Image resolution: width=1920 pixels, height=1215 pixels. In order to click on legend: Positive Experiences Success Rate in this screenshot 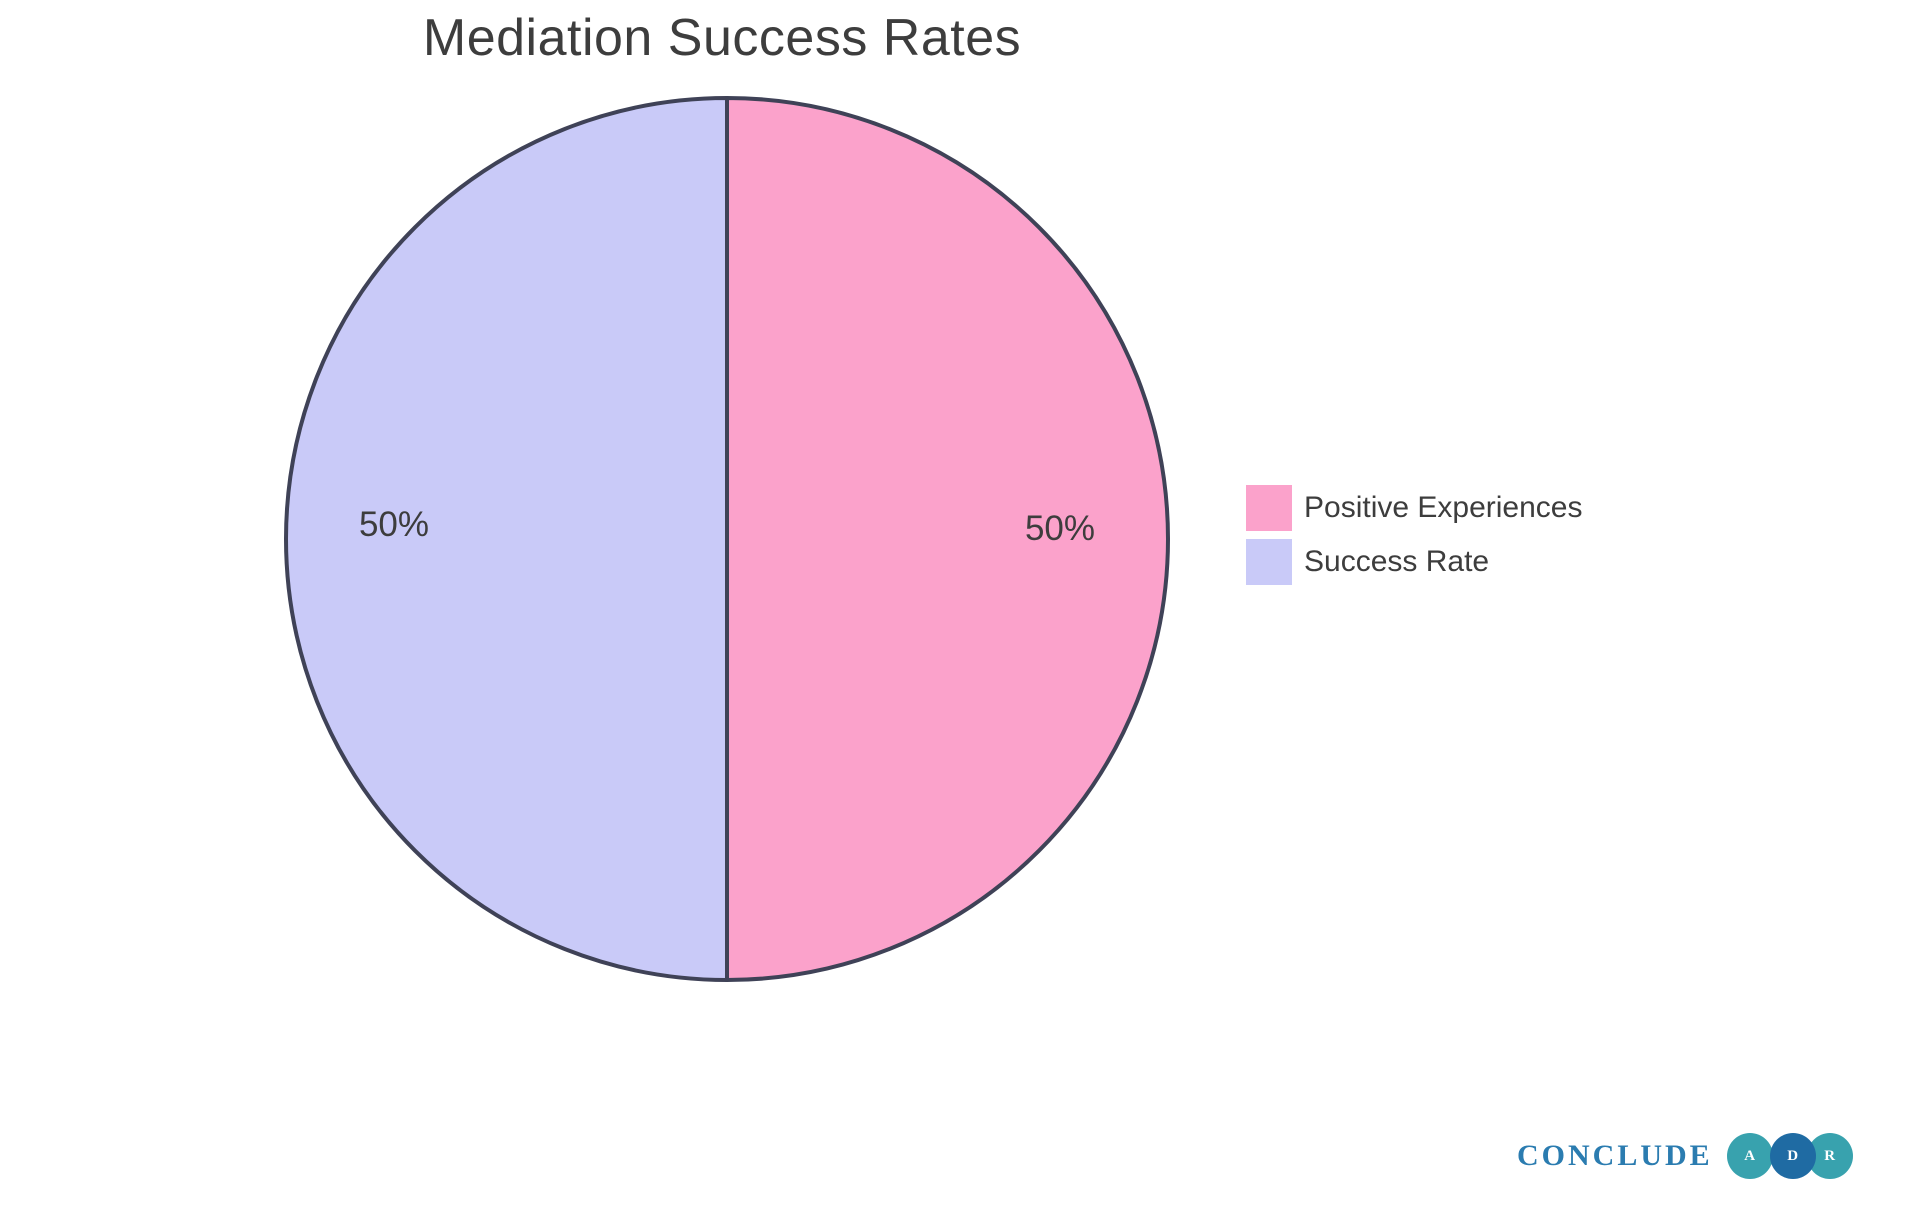, I will do `click(1414, 539)`.